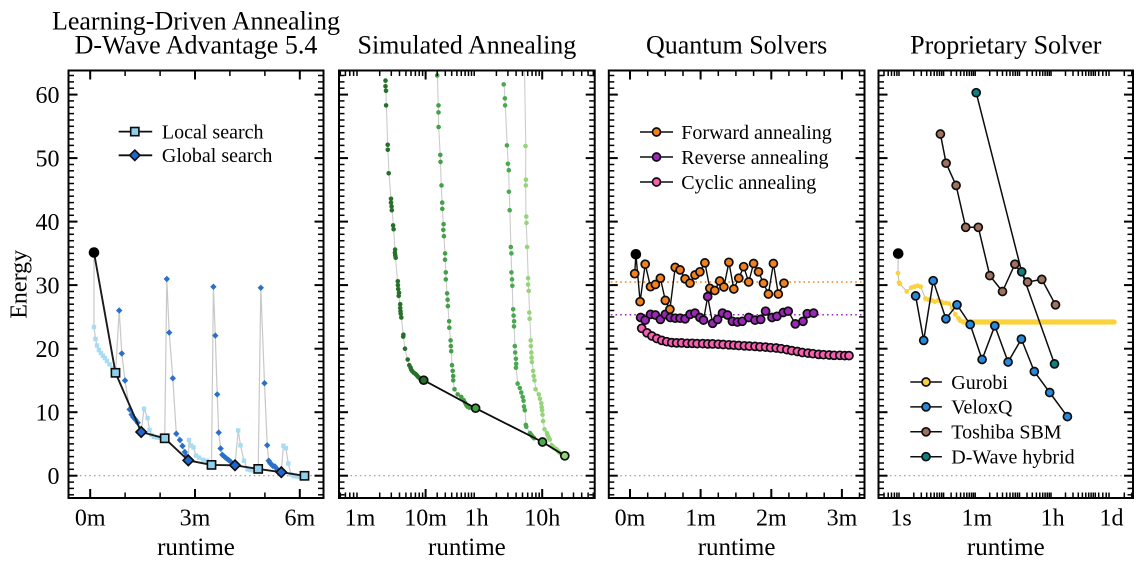 The height and width of the screenshot is (570, 1140). What do you see at coordinates (48, 414) in the screenshot?
I see `svg-text: 10` at bounding box center [48, 414].